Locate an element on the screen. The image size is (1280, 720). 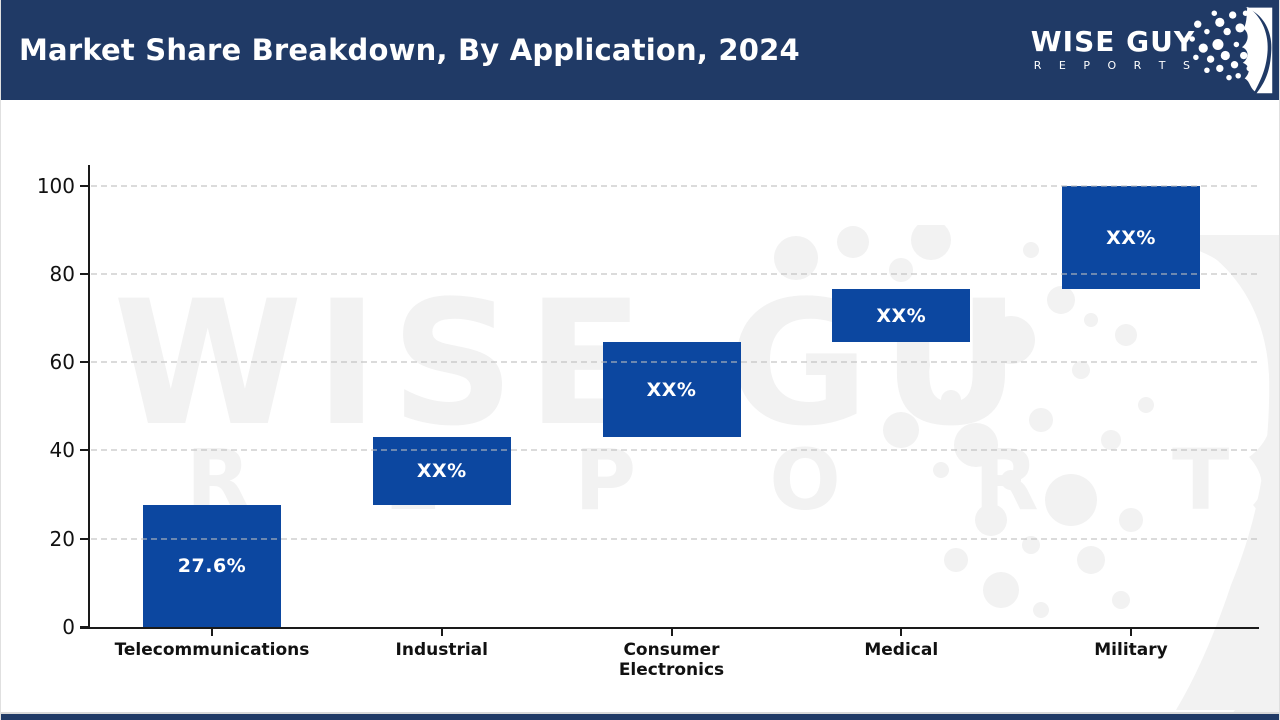
y-tick-label-60: 60 is located at coordinates (62, 362).